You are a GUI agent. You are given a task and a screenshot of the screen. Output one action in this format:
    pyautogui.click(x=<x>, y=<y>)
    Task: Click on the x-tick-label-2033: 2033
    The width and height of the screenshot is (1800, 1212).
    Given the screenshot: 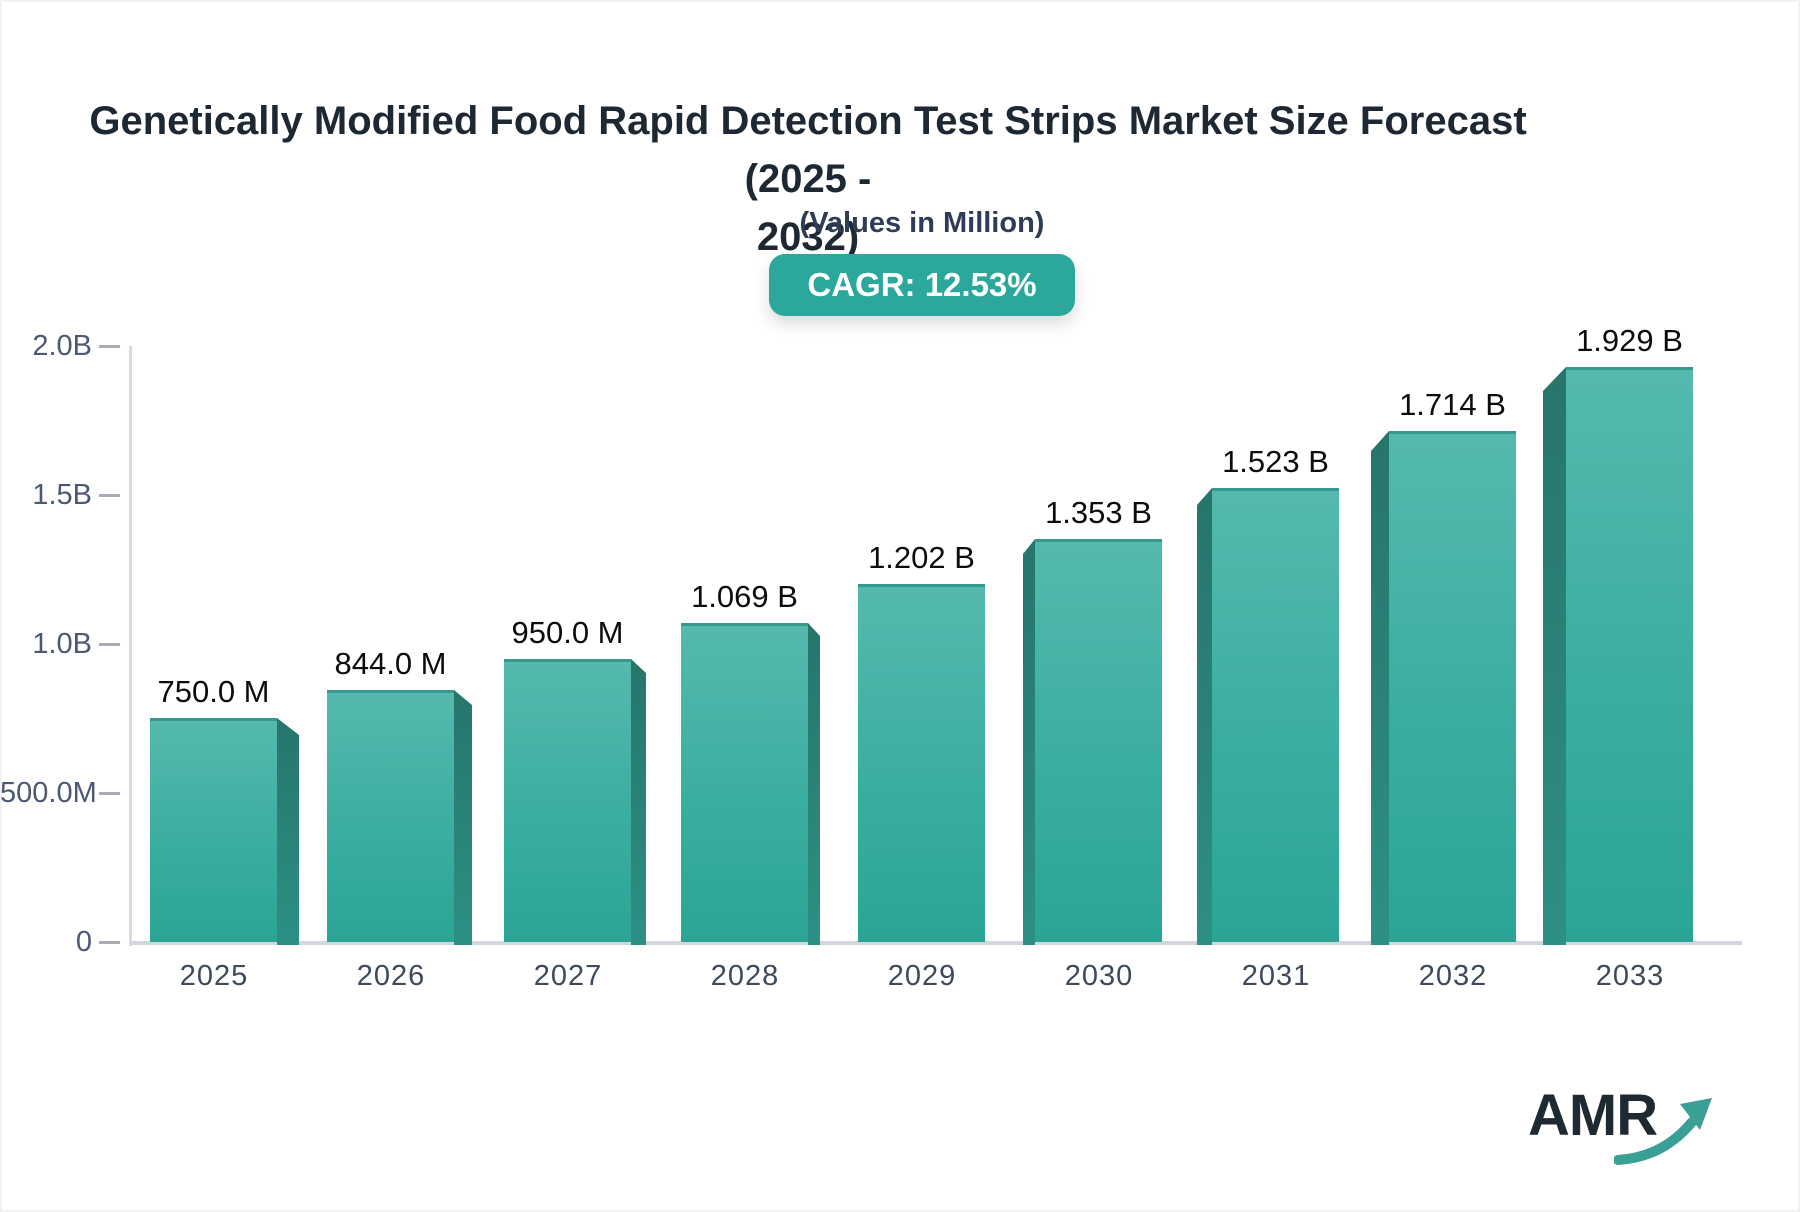 What is the action you would take?
    pyautogui.click(x=1630, y=976)
    